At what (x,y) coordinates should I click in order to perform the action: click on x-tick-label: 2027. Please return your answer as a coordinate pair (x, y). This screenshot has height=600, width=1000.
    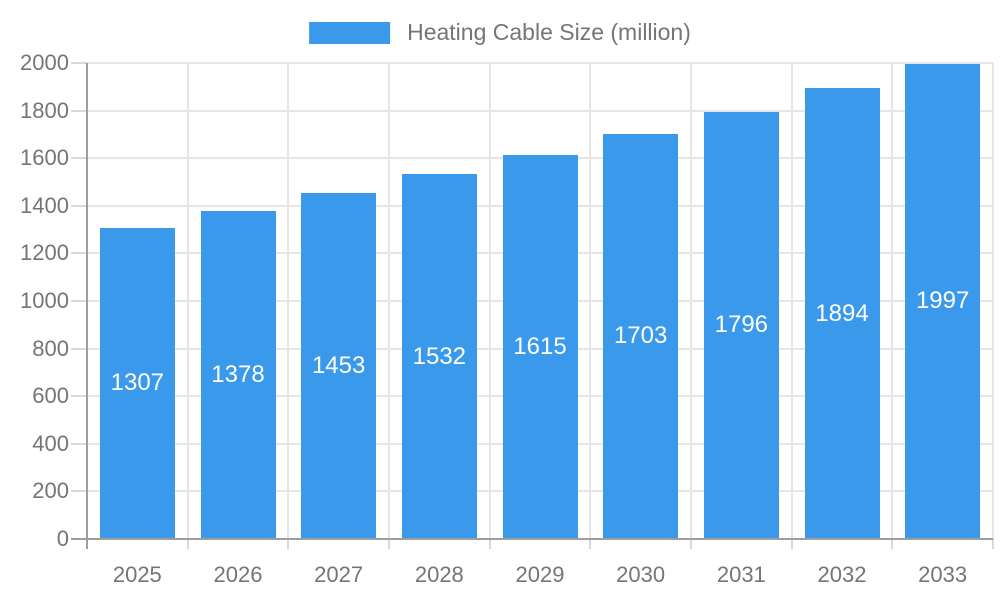
    Looking at the image, I should click on (339, 574).